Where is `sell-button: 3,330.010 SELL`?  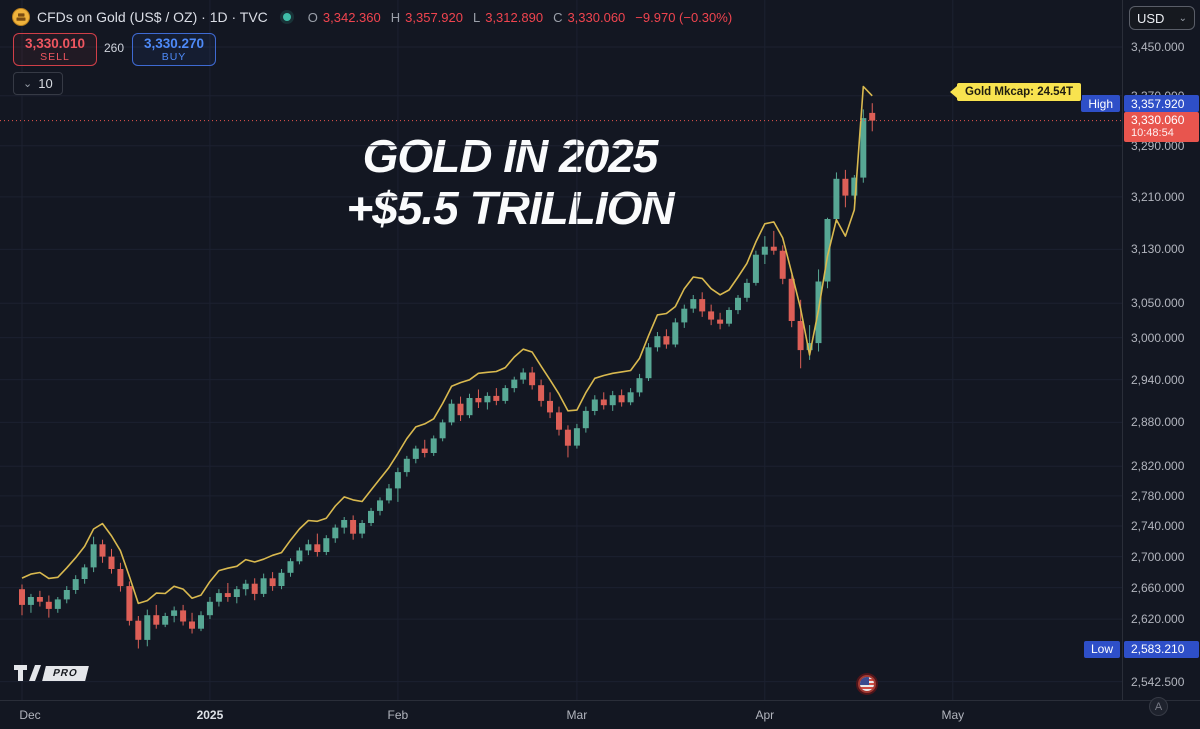
sell-button: 3,330.010 SELL is located at coordinates (55, 49).